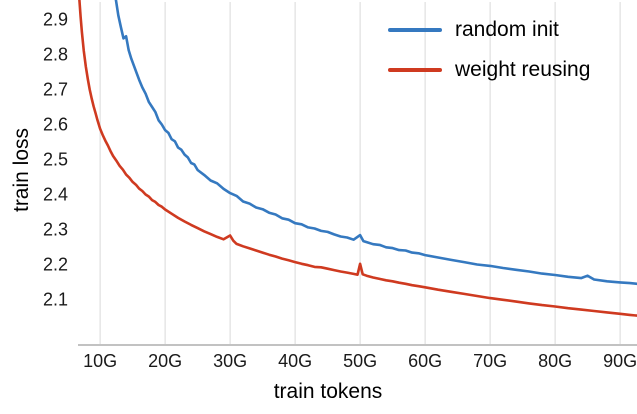 The width and height of the screenshot is (637, 414). I want to click on legend: random init weight reusing, so click(489, 49).